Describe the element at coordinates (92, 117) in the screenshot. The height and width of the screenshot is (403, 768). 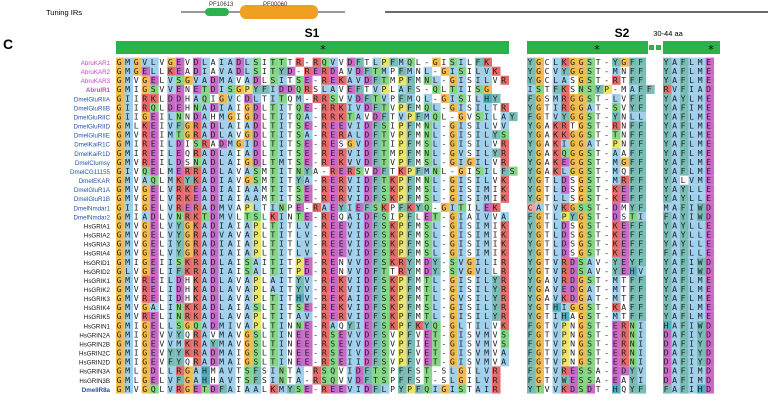
I see `sequence-name: DmelGluRIIC` at that location.